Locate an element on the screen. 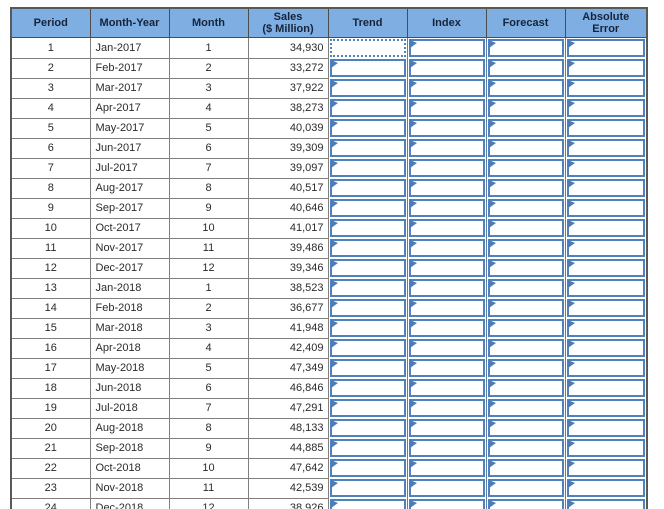 The width and height of the screenshot is (664, 509). absolute-error-input-cell is located at coordinates (606, 368).